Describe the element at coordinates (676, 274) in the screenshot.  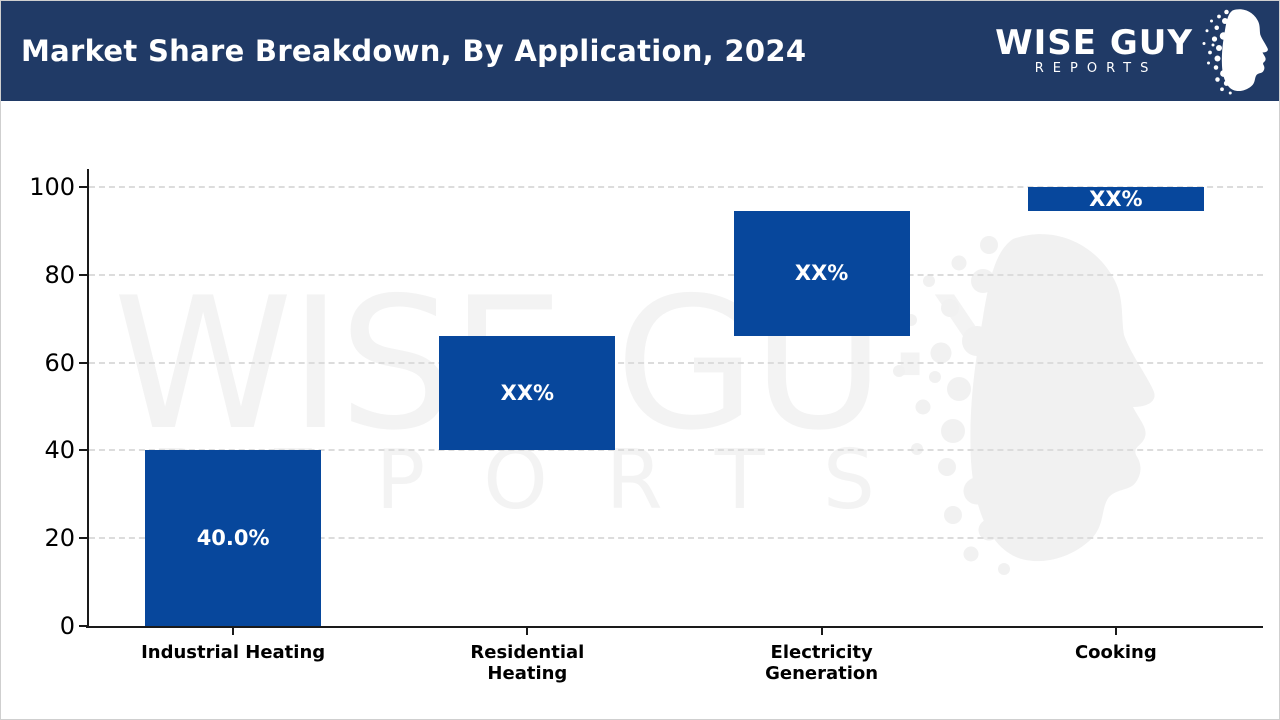
I see `gridline-y80` at that location.